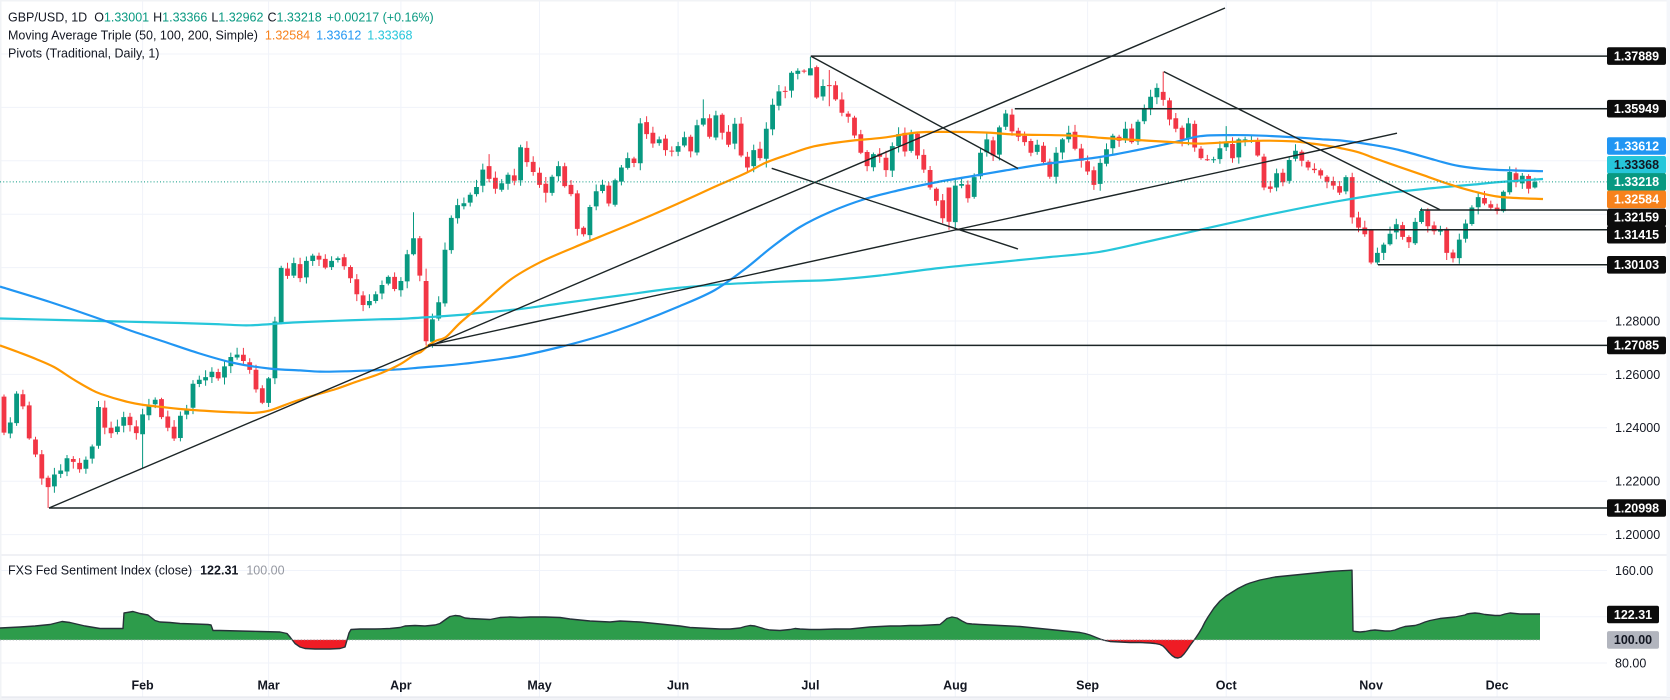  What do you see at coordinates (955, 685) in the screenshot?
I see `svg-text: Aug` at bounding box center [955, 685].